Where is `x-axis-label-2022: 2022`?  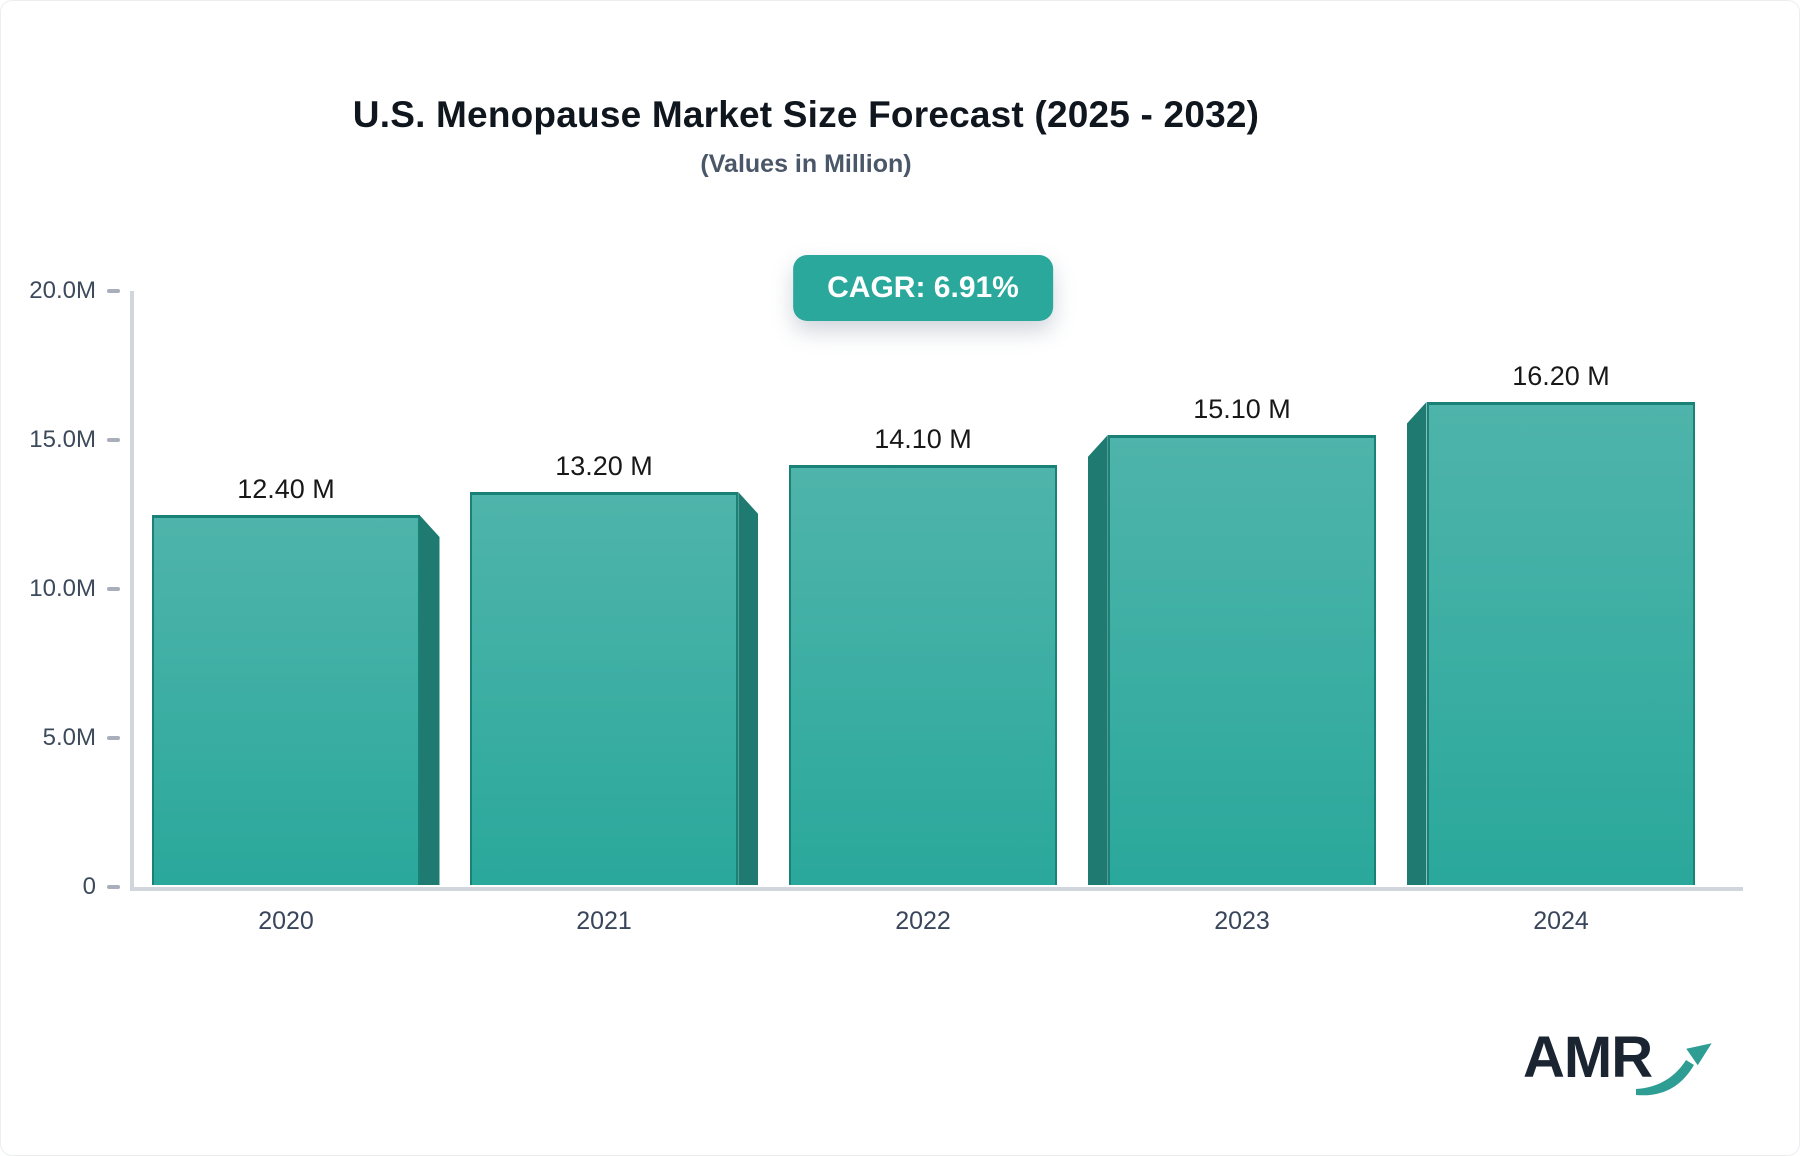 x-axis-label-2022: 2022 is located at coordinates (923, 921).